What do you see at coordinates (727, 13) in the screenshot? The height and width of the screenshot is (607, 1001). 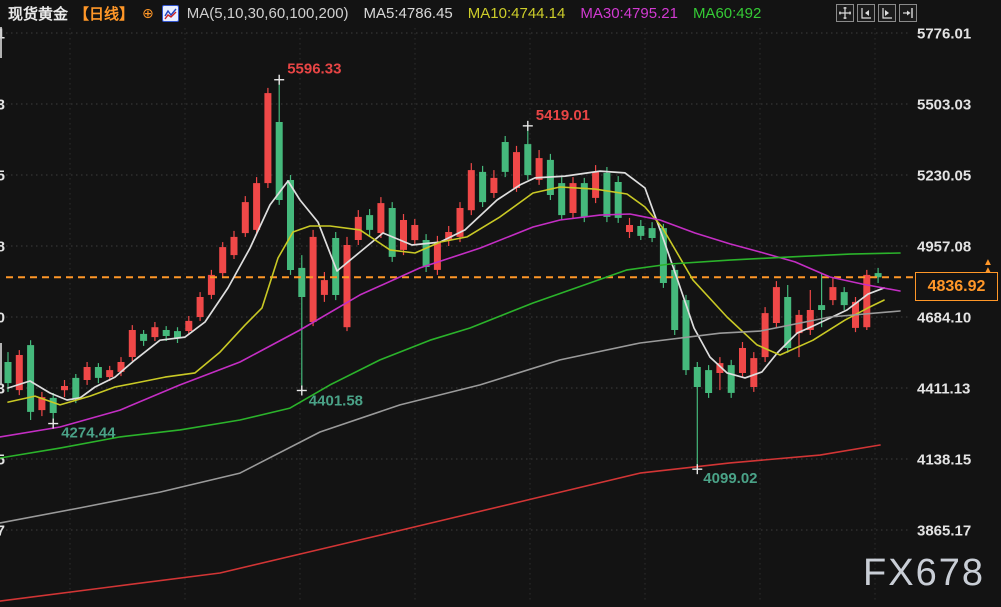 I see `ma60-value: MA60:492` at bounding box center [727, 13].